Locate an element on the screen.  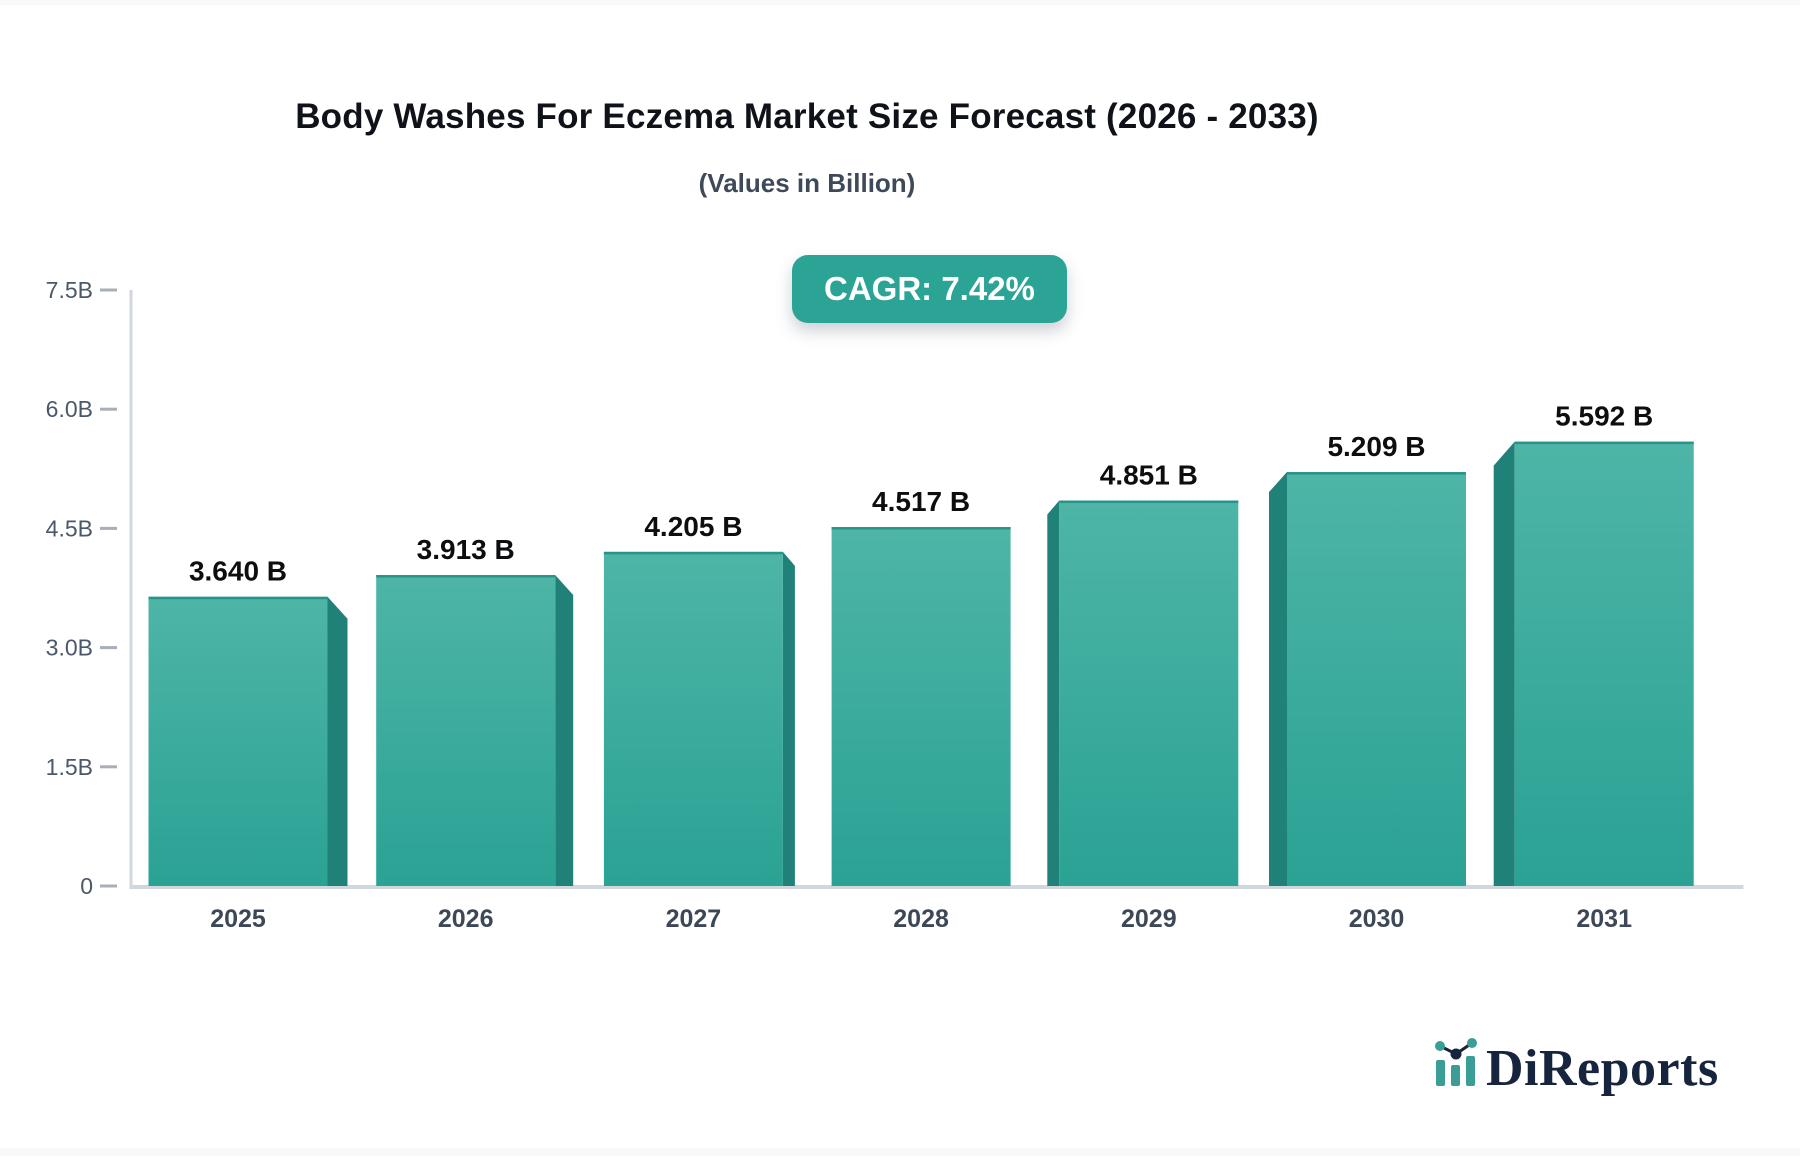
brand-logo: DiReports is located at coordinates (1576, 1063).